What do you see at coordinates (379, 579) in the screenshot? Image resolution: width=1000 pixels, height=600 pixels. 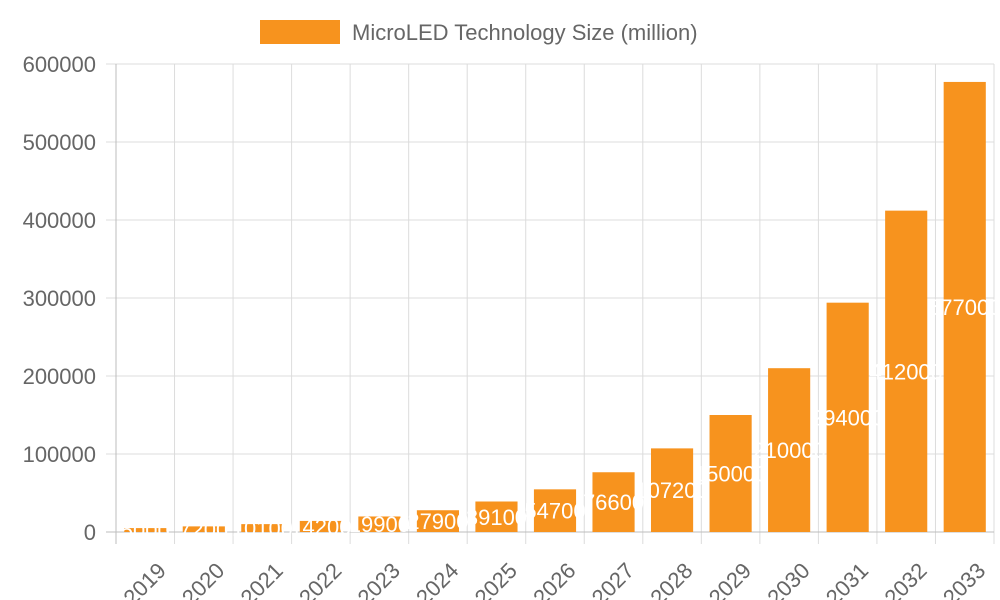 I see `x-tick-label: 2023` at bounding box center [379, 579].